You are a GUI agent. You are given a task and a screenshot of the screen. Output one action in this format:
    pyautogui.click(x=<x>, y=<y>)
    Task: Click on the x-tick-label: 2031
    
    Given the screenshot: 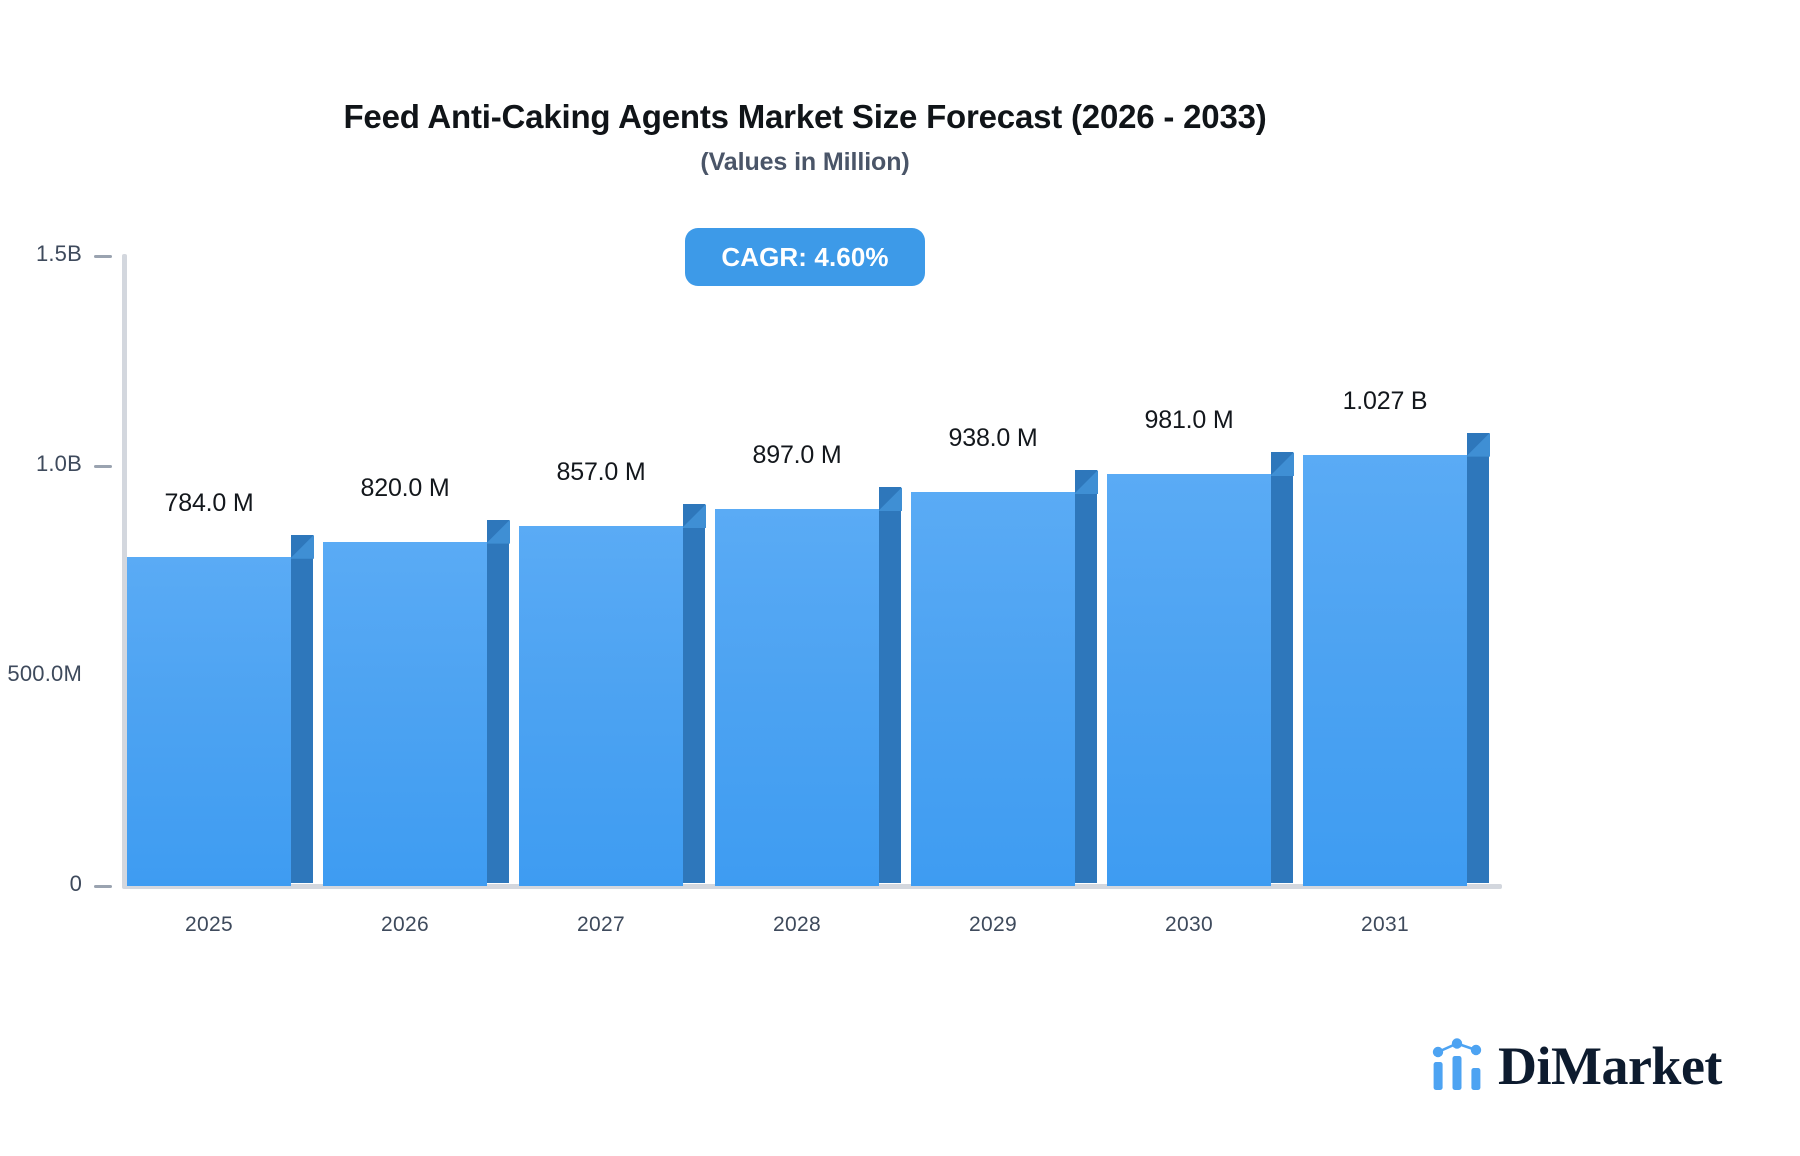 What is the action you would take?
    pyautogui.click(x=1385, y=924)
    